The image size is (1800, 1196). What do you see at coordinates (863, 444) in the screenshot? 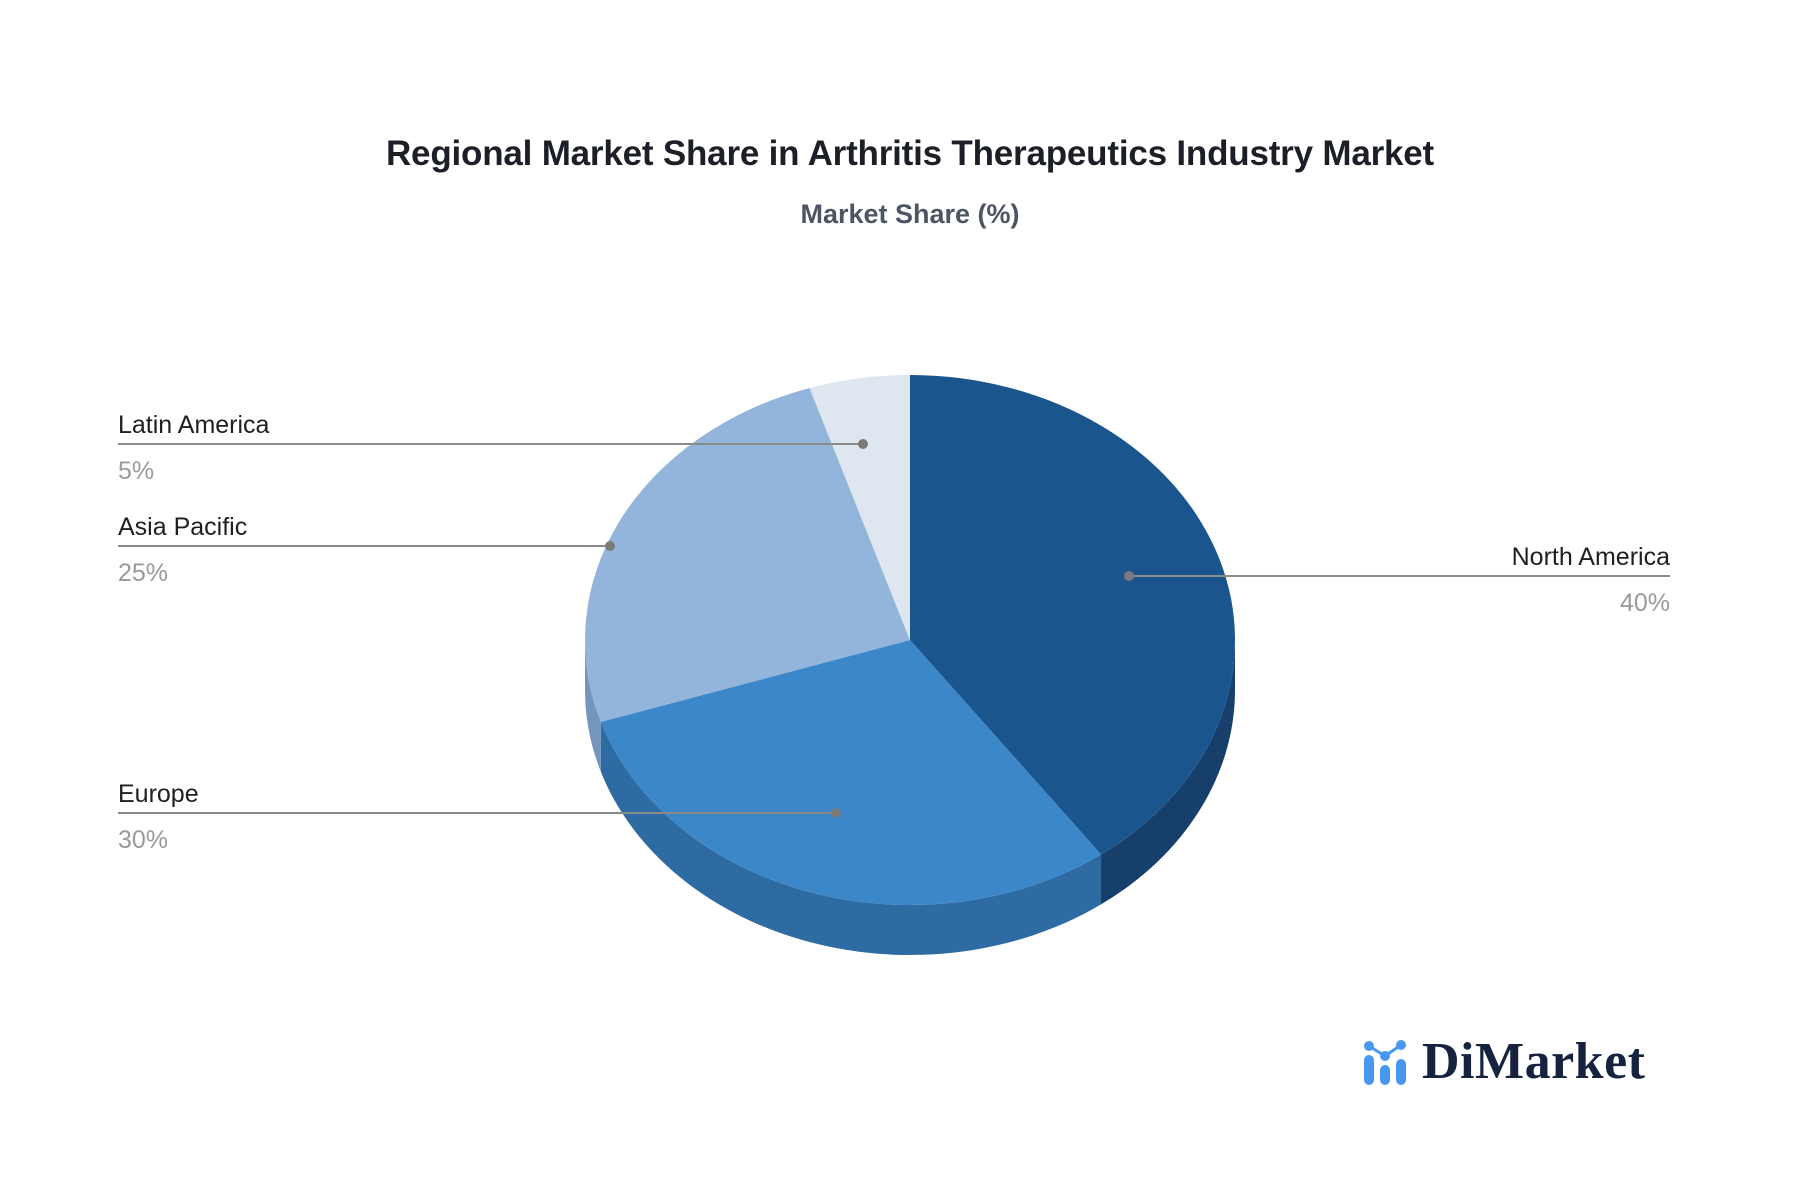
I see `leader-dot-latin-america` at bounding box center [863, 444].